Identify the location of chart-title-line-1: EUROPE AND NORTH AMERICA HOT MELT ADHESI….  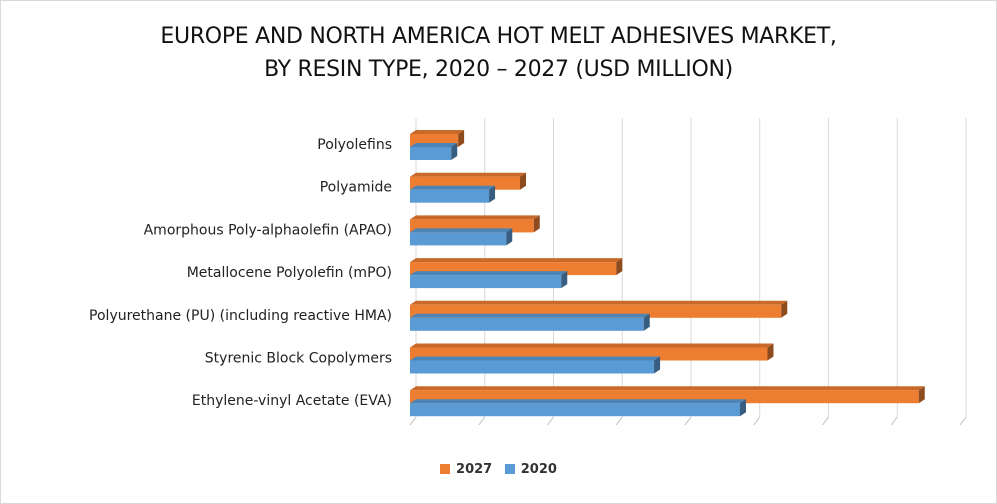
(498, 36).